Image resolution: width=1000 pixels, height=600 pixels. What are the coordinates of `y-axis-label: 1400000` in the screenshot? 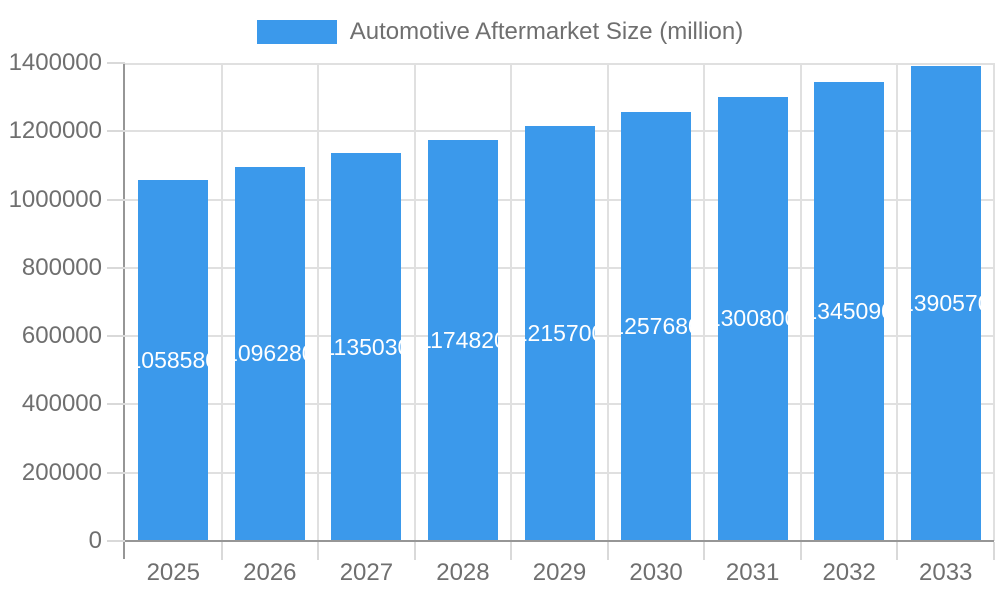 It's located at (55, 62).